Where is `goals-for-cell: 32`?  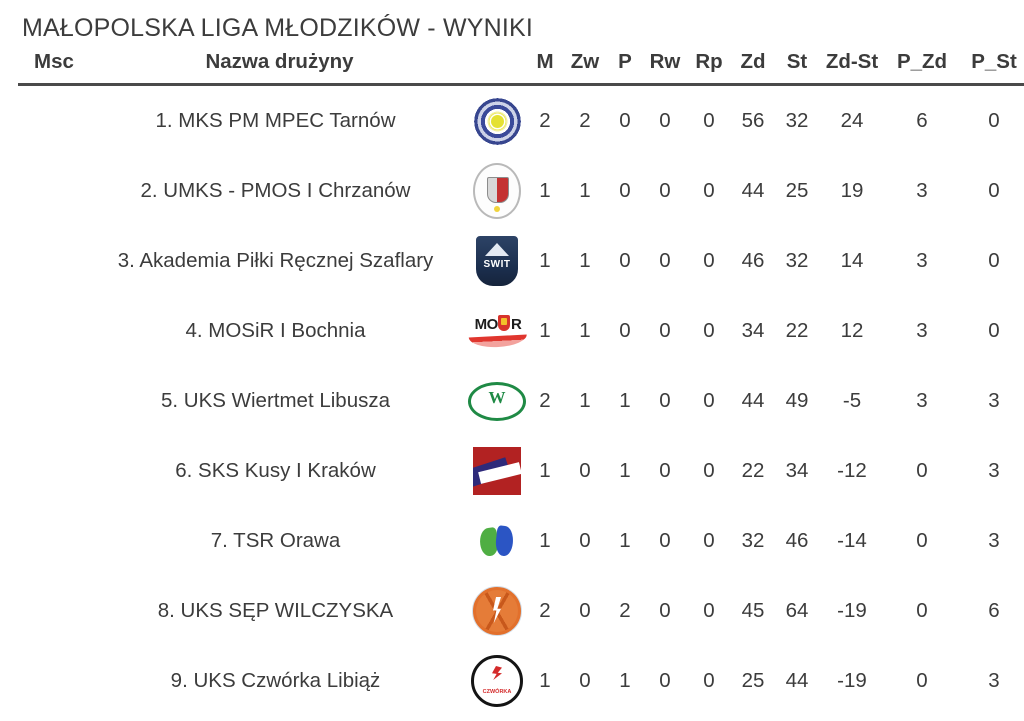
goals-for-cell: 32 is located at coordinates (753, 540).